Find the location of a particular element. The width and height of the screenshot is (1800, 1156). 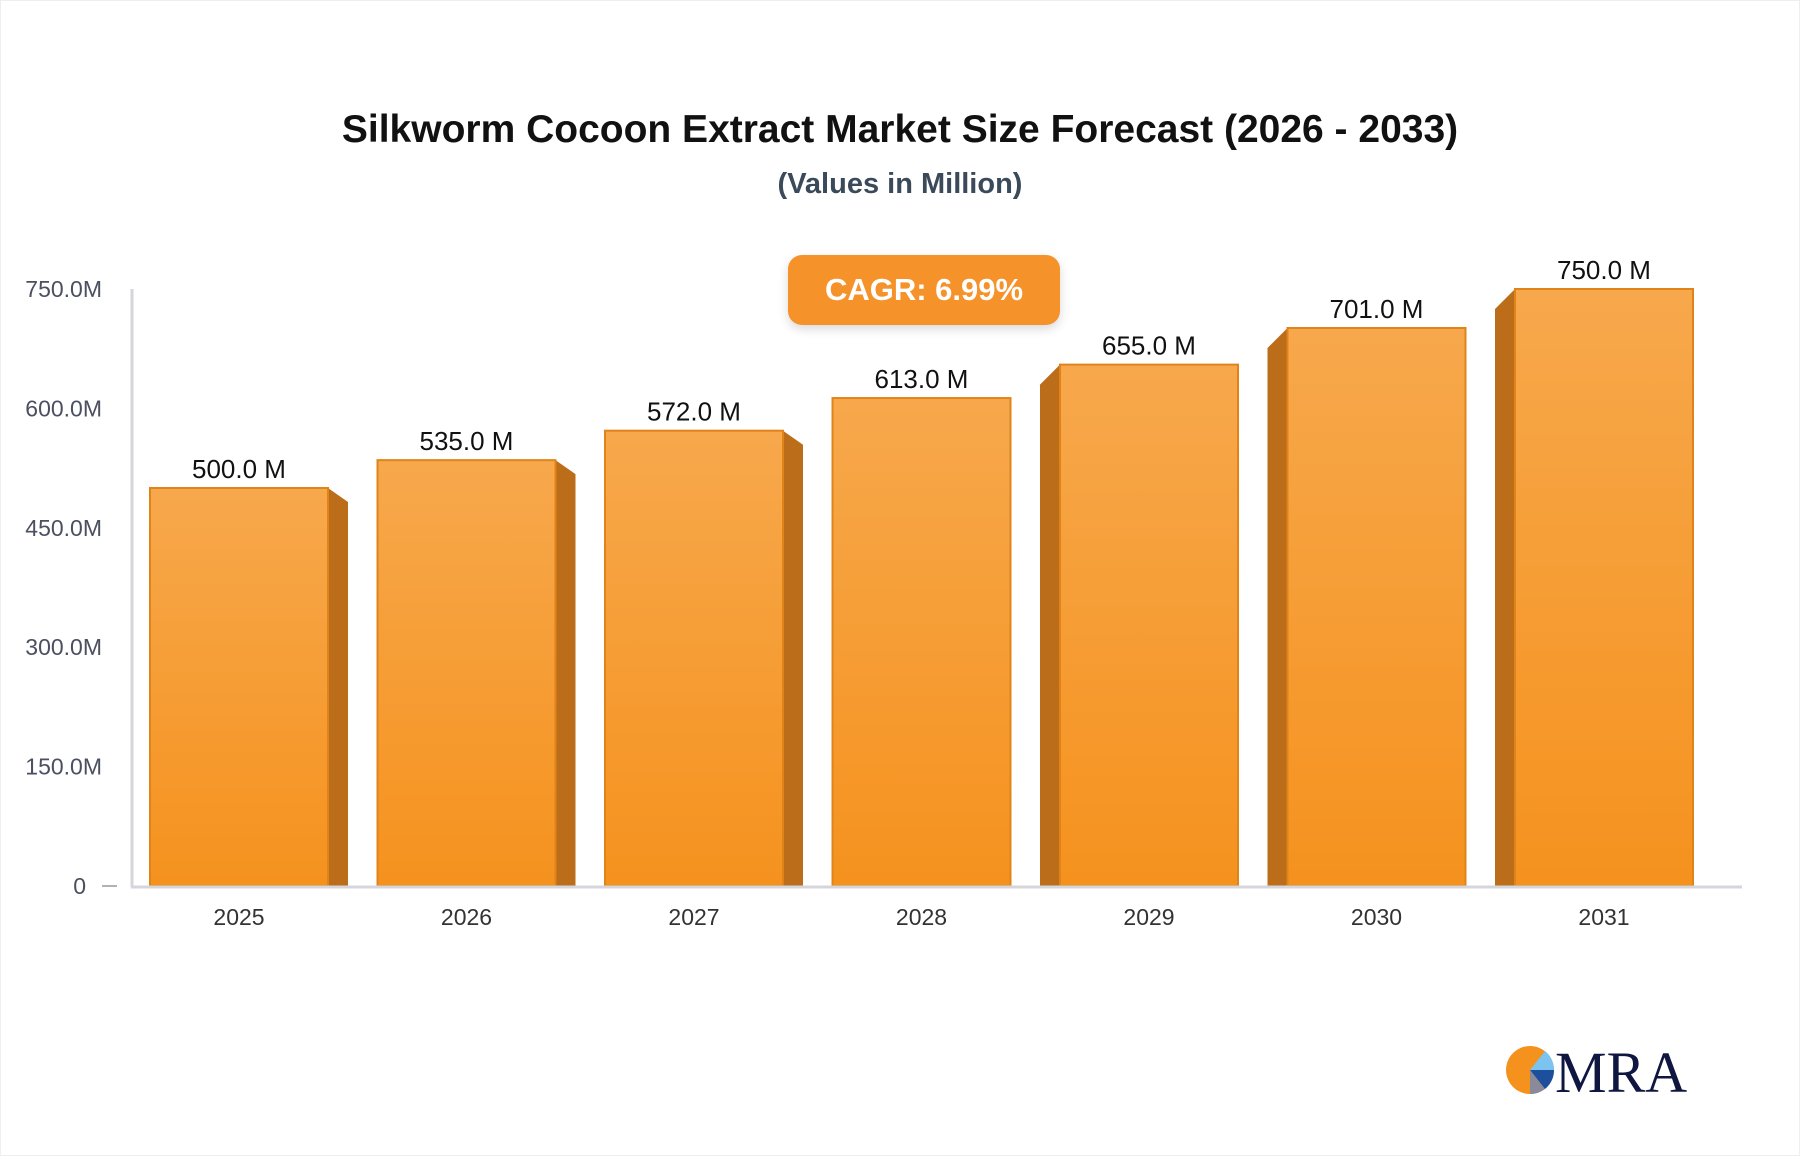

data-label: 613.0 M is located at coordinates (922, 379).